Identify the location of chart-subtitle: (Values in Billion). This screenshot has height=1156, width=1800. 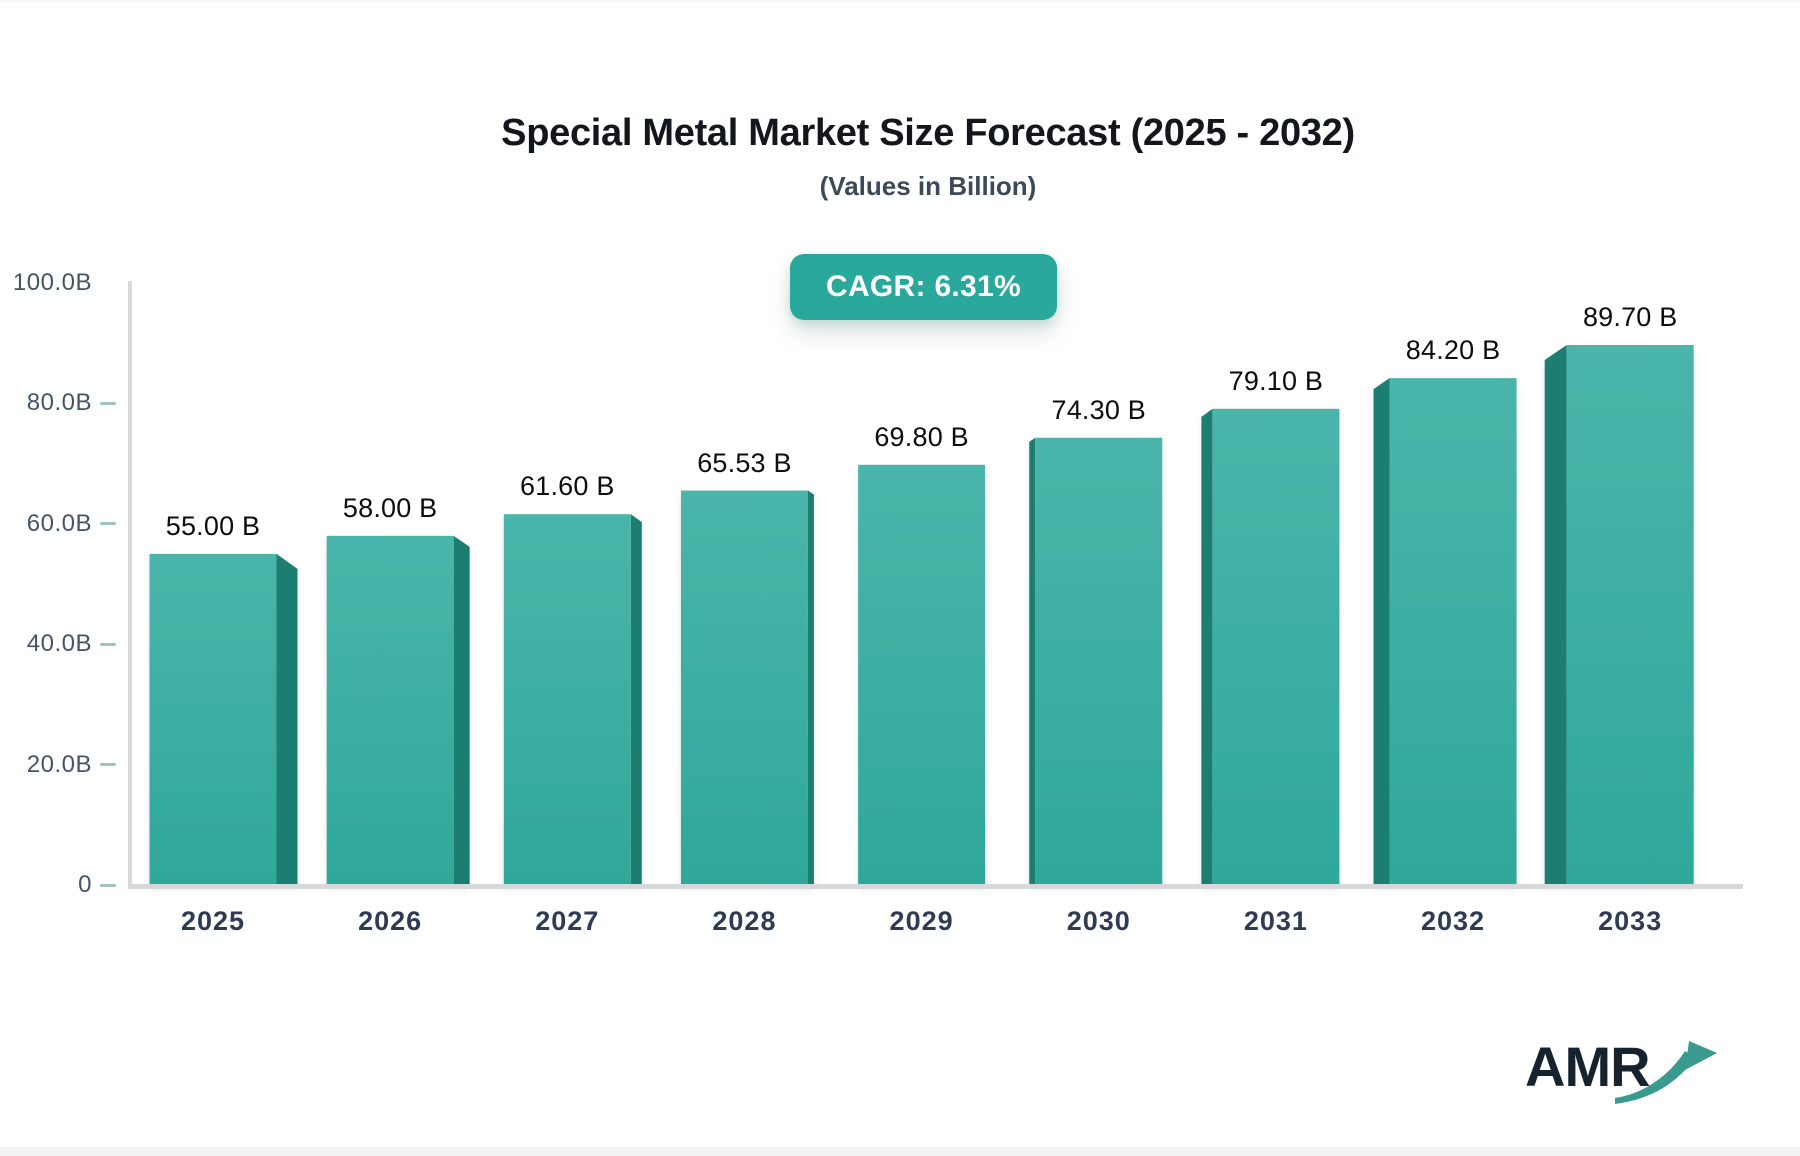
(928, 186).